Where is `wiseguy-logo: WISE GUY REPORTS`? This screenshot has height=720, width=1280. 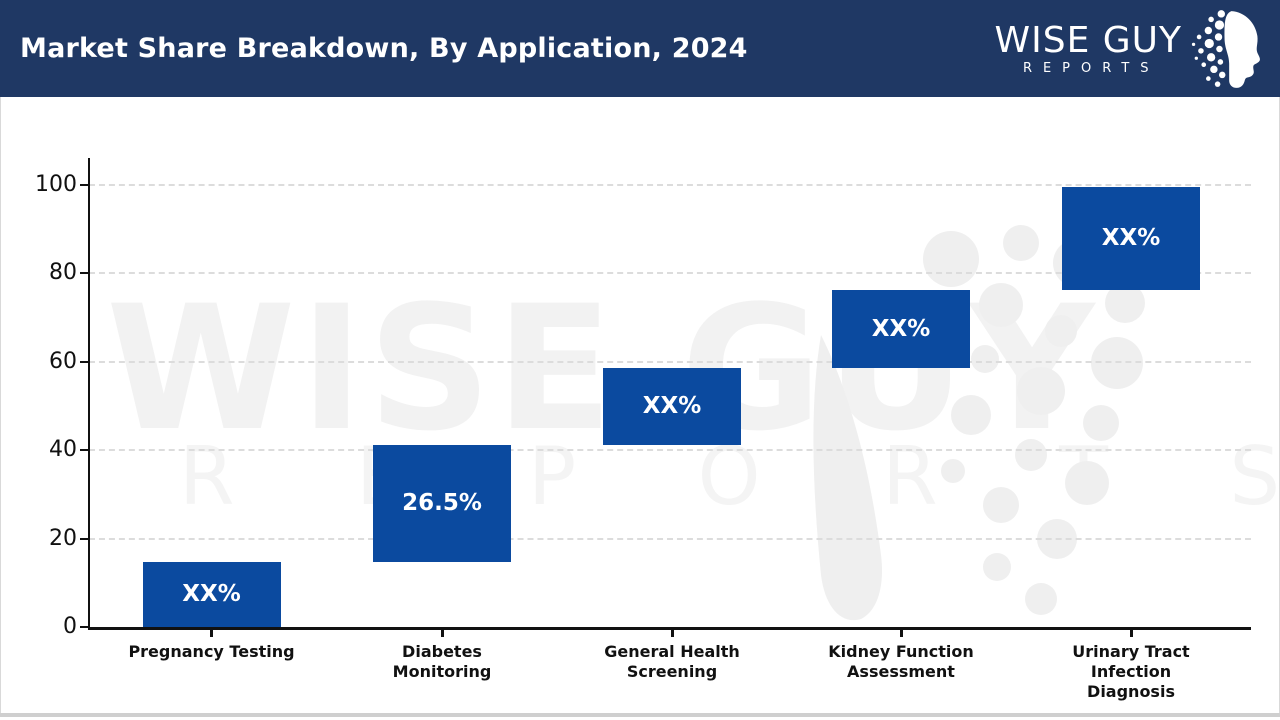 wiseguy-logo: WISE GUY REPORTS is located at coordinates (1129, 49).